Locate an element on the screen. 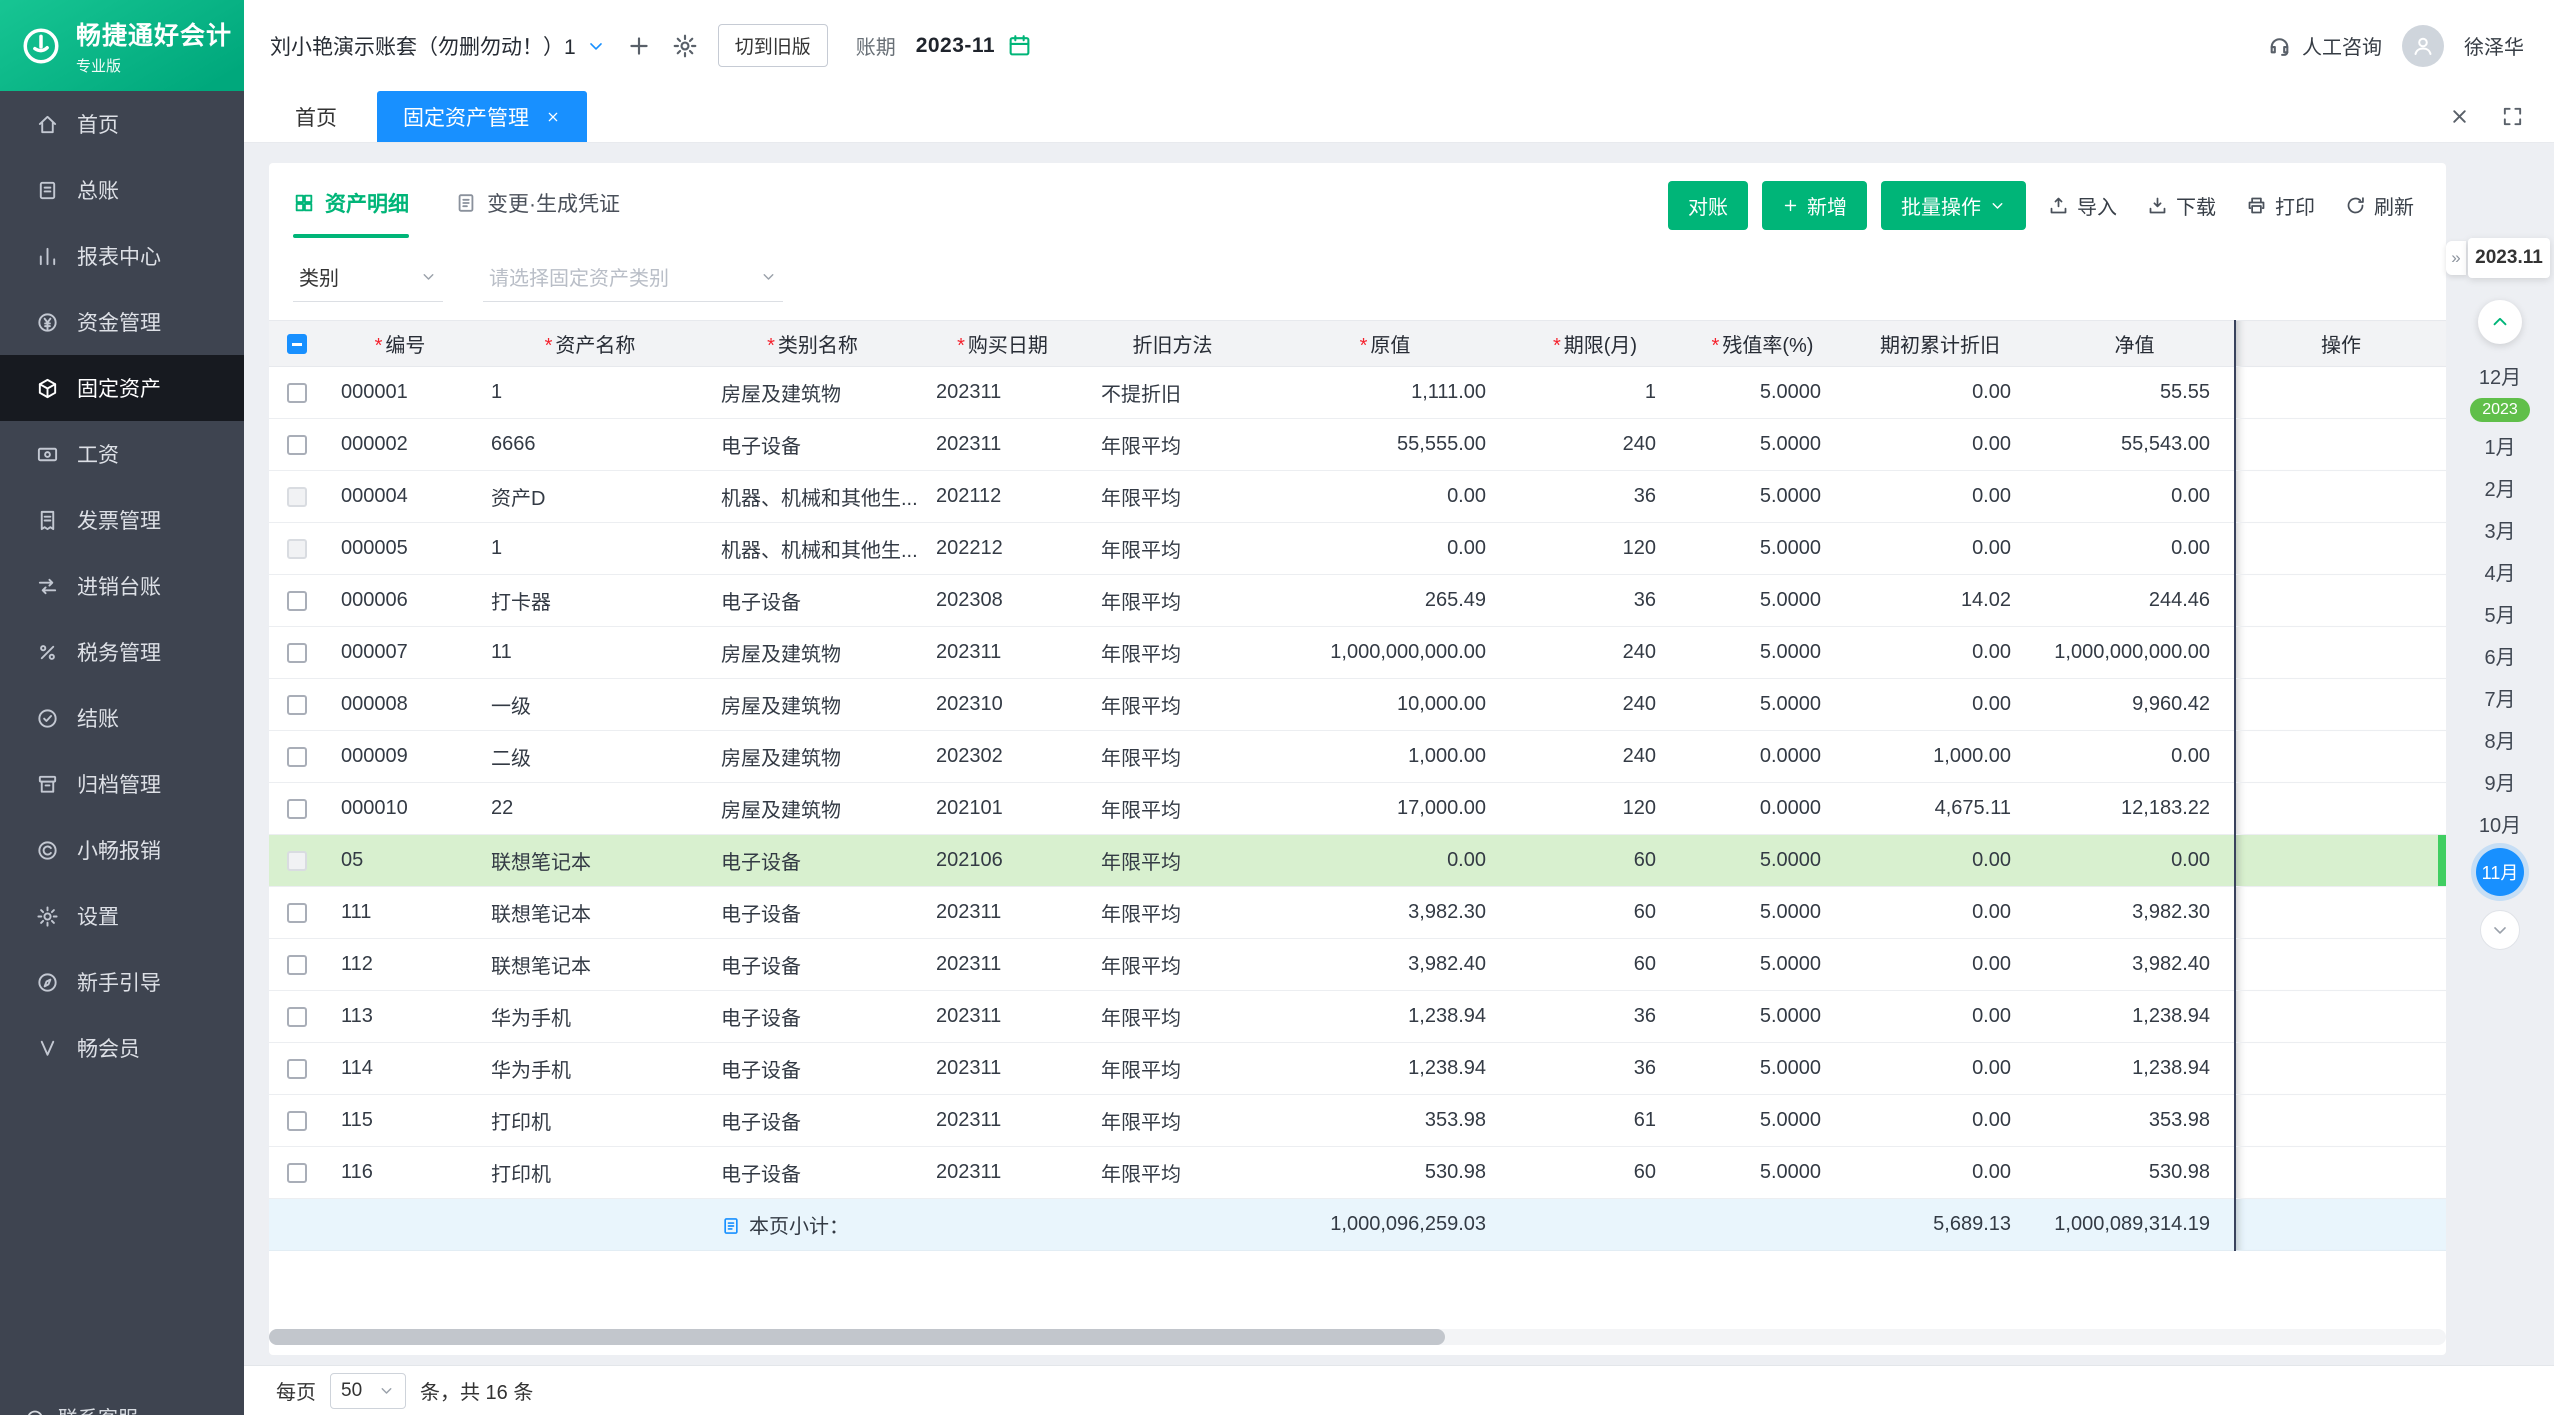  sidebar-item-archive: 归档管理 is located at coordinates (122, 784).